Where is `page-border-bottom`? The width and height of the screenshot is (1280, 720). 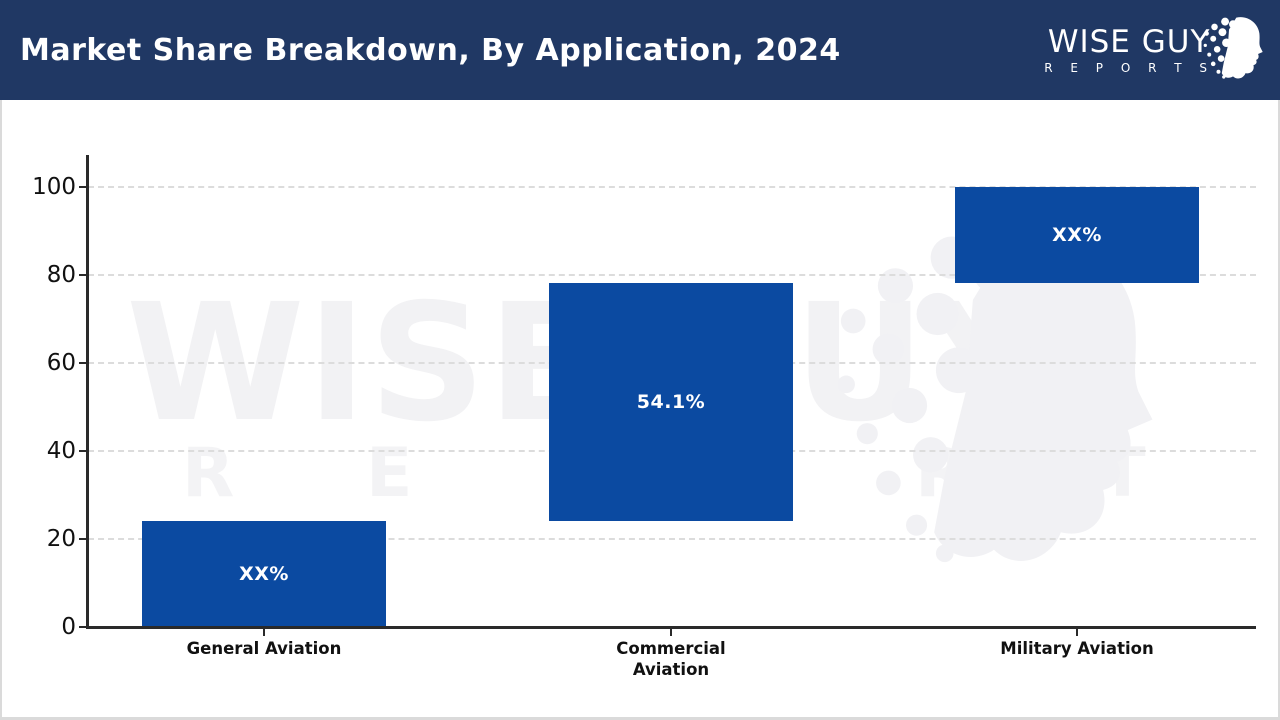 page-border-bottom is located at coordinates (640, 718).